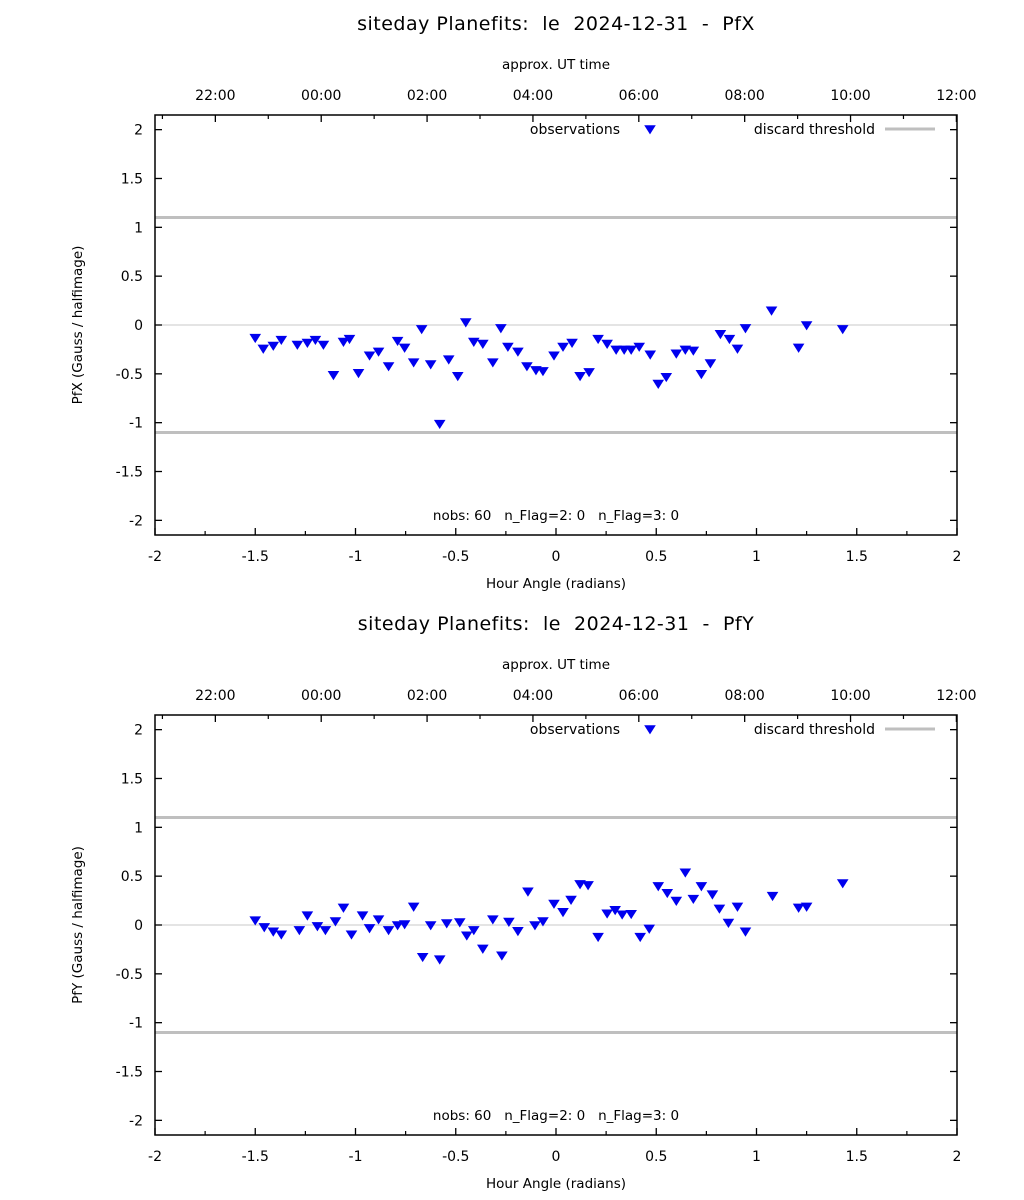  What do you see at coordinates (956, 96) in the screenshot?
I see `ut-tick-label: 12:00` at bounding box center [956, 96].